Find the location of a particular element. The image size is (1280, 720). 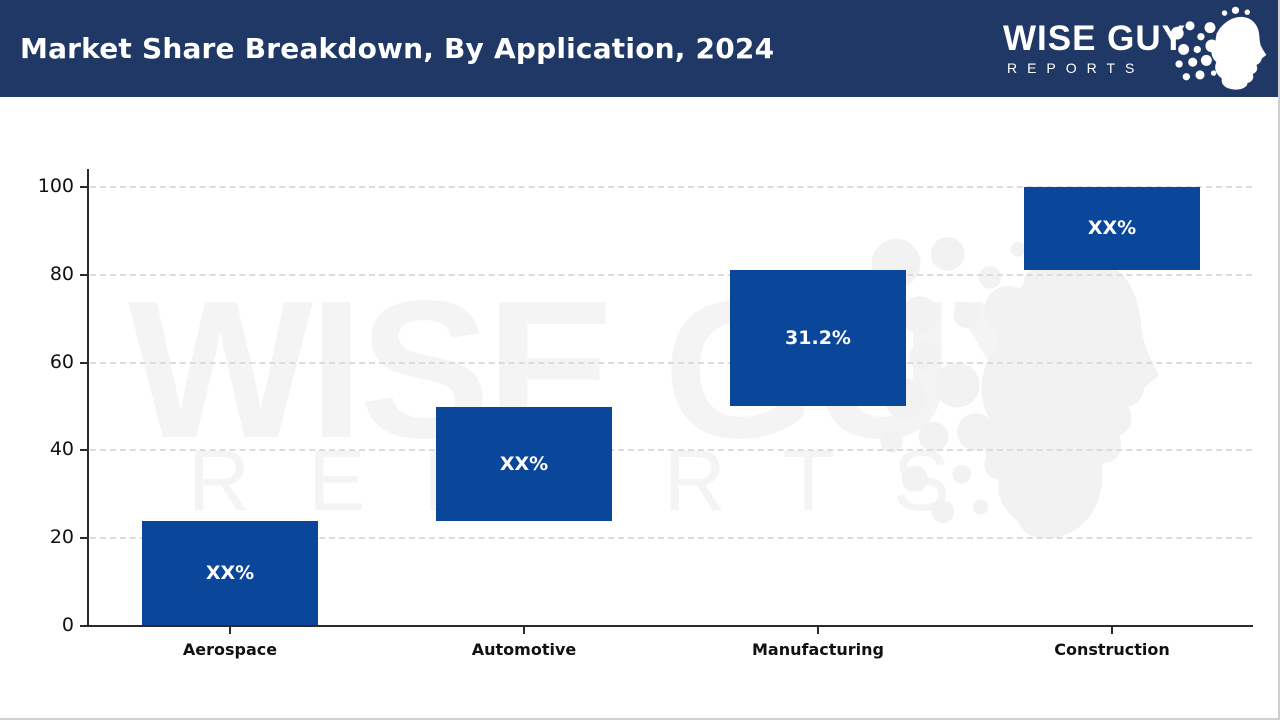

category-label-manufacturing: Manufacturing is located at coordinates (818, 649).